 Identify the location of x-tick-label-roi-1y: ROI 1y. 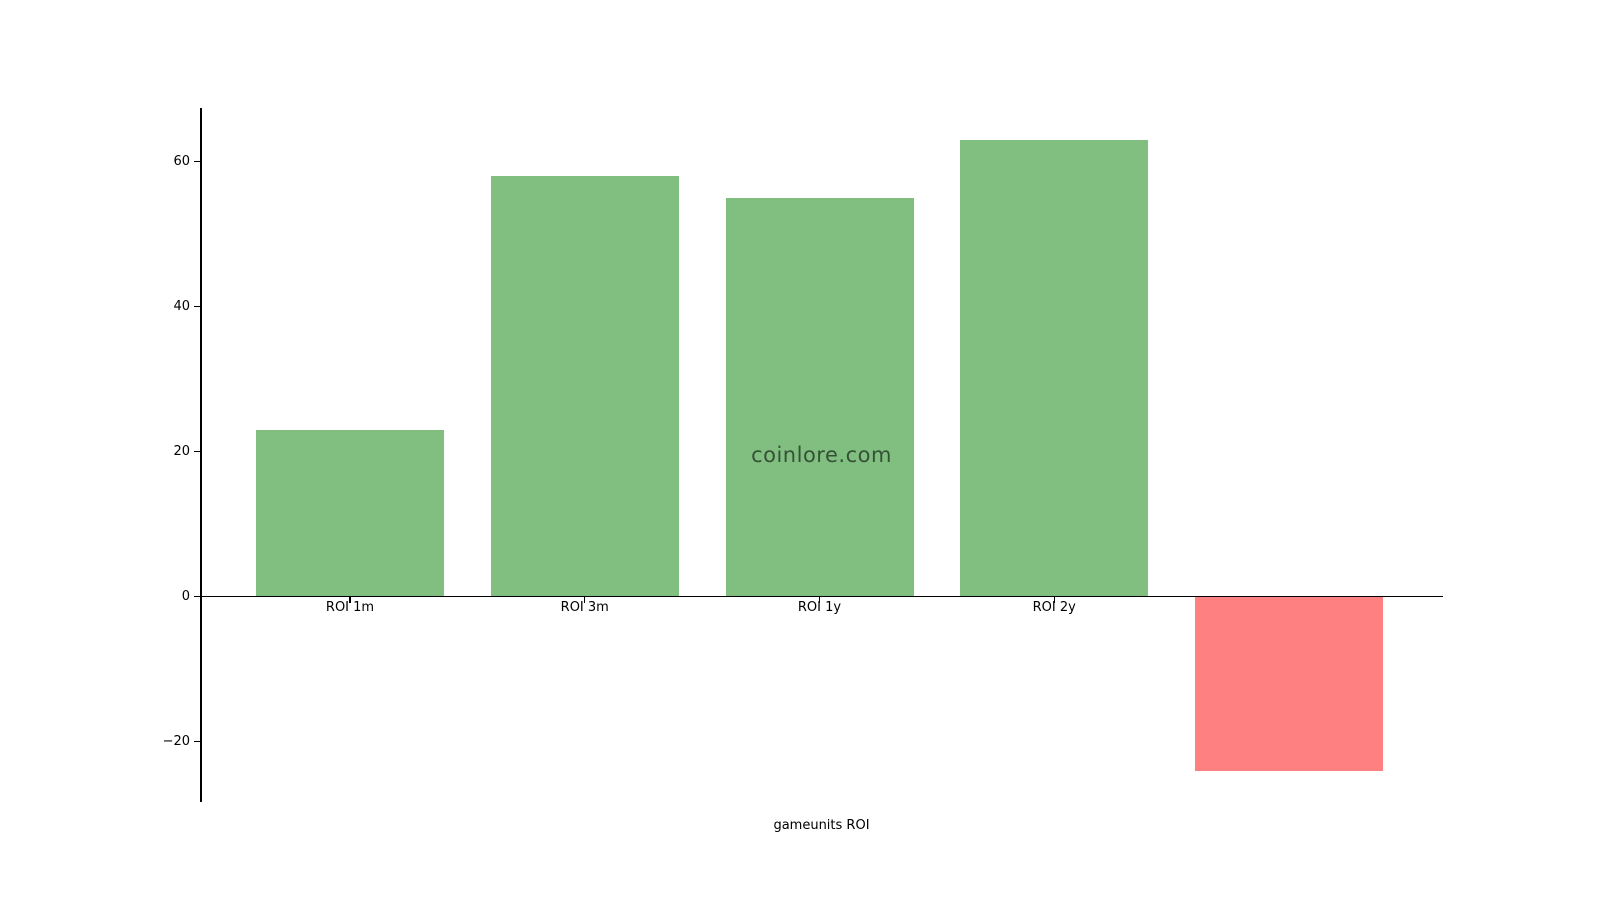
(819, 607).